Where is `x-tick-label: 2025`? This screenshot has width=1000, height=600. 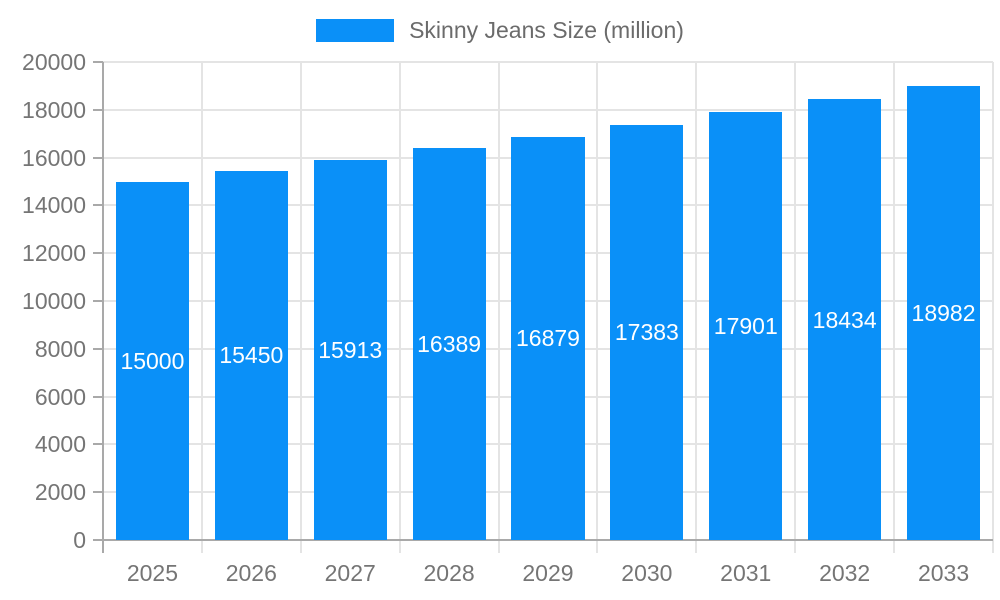
x-tick-label: 2025 is located at coordinates (152, 573).